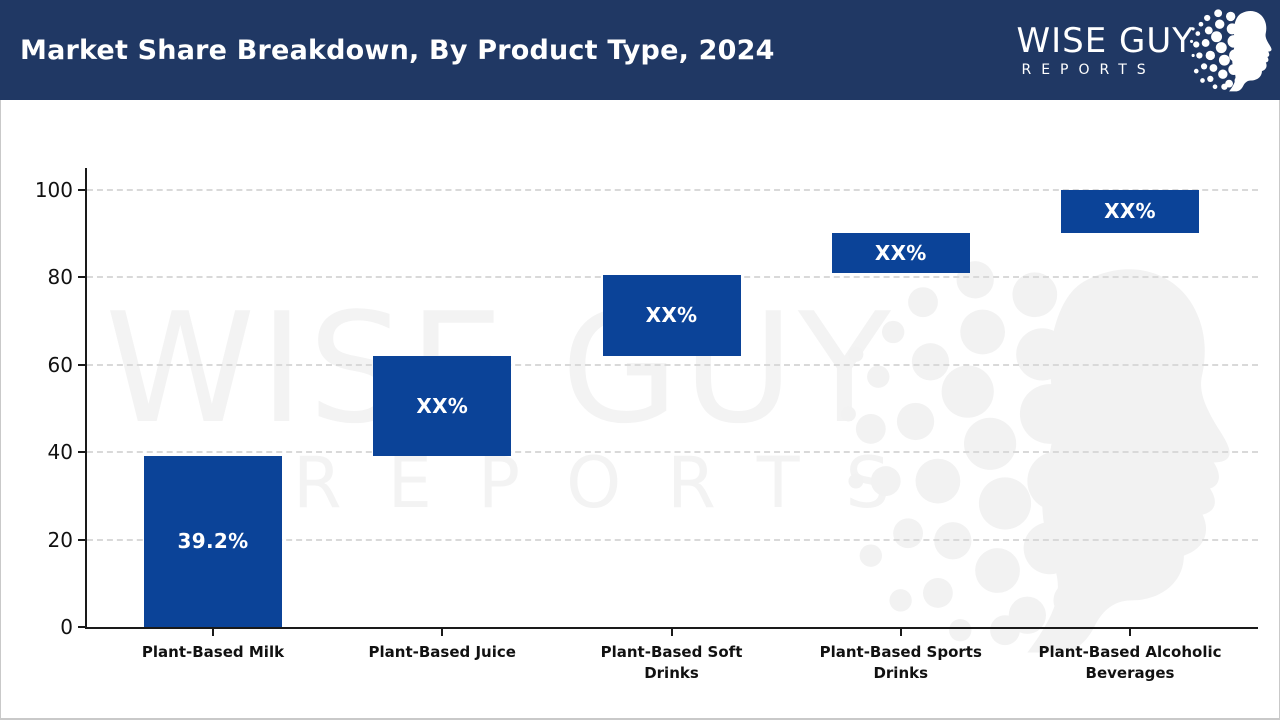  I want to click on bar-value-label: 39.2%, so click(213, 541).